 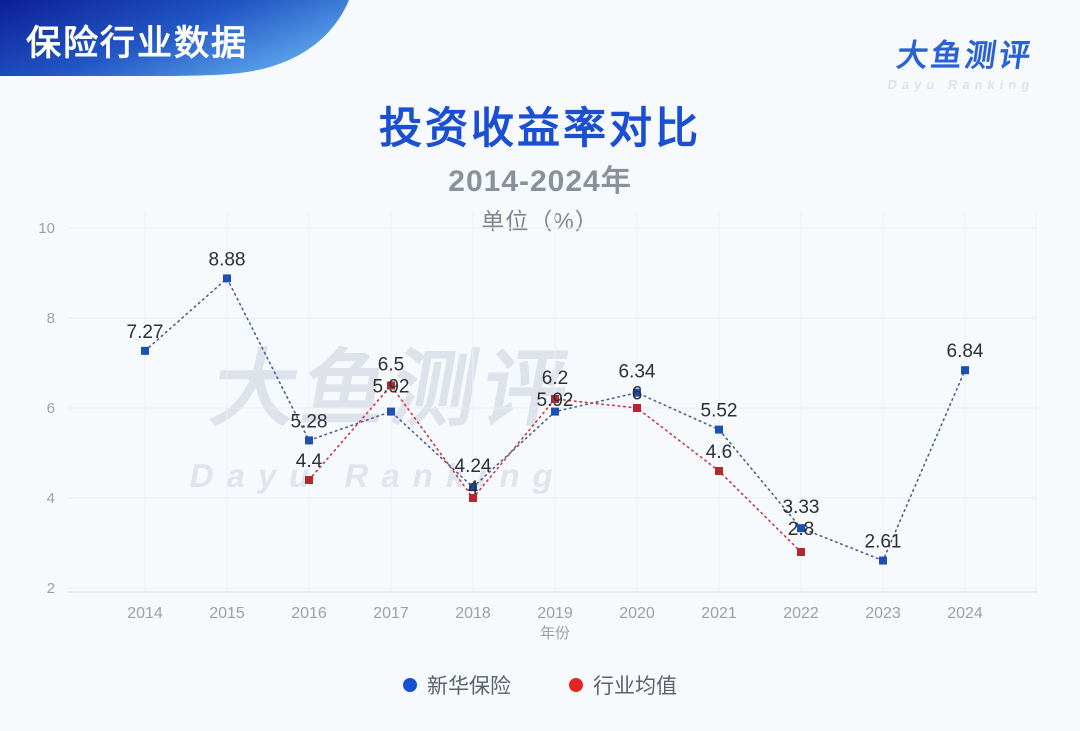 What do you see at coordinates (965, 351) in the screenshot?
I see `data-label: 6.84` at bounding box center [965, 351].